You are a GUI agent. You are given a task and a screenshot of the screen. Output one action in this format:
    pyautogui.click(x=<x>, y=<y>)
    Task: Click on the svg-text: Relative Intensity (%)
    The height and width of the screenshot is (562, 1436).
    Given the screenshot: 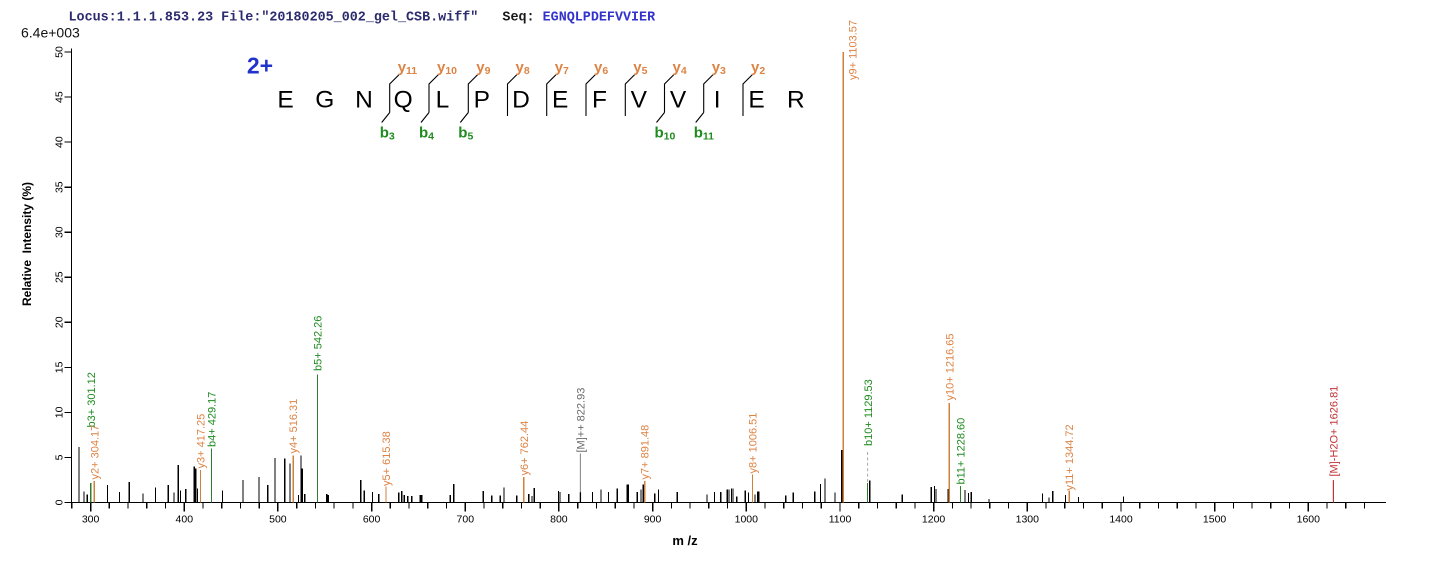 What is the action you would take?
    pyautogui.click(x=27, y=244)
    